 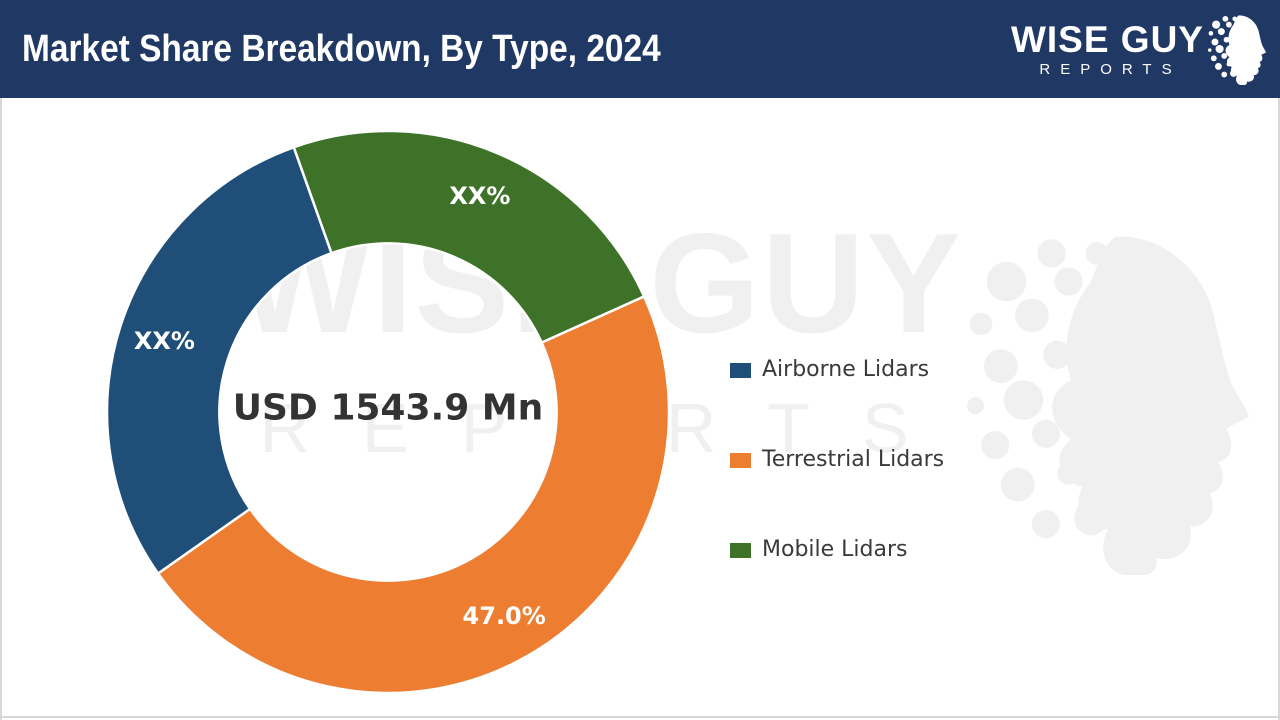 I want to click on legend-swatch-mobile-lidars, so click(x=740, y=550).